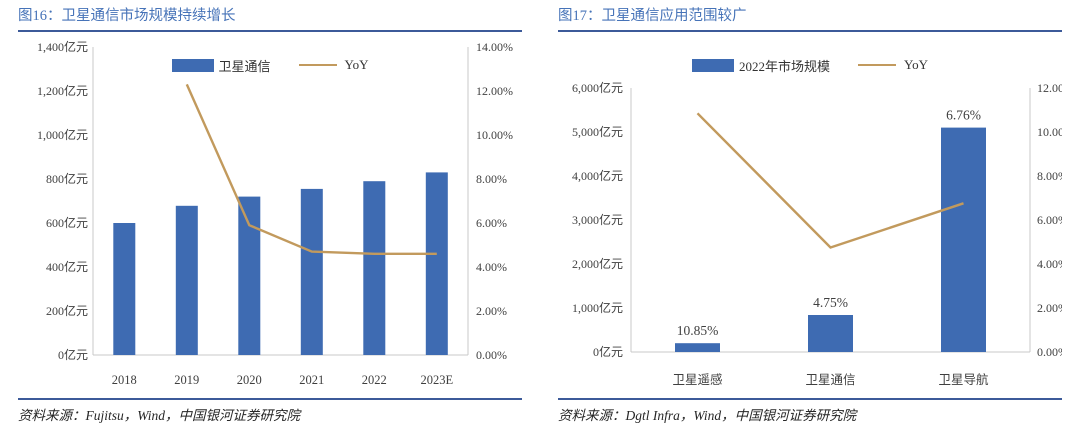  I want to click on legend-bar-label: 卫星通信, so click(244, 66).